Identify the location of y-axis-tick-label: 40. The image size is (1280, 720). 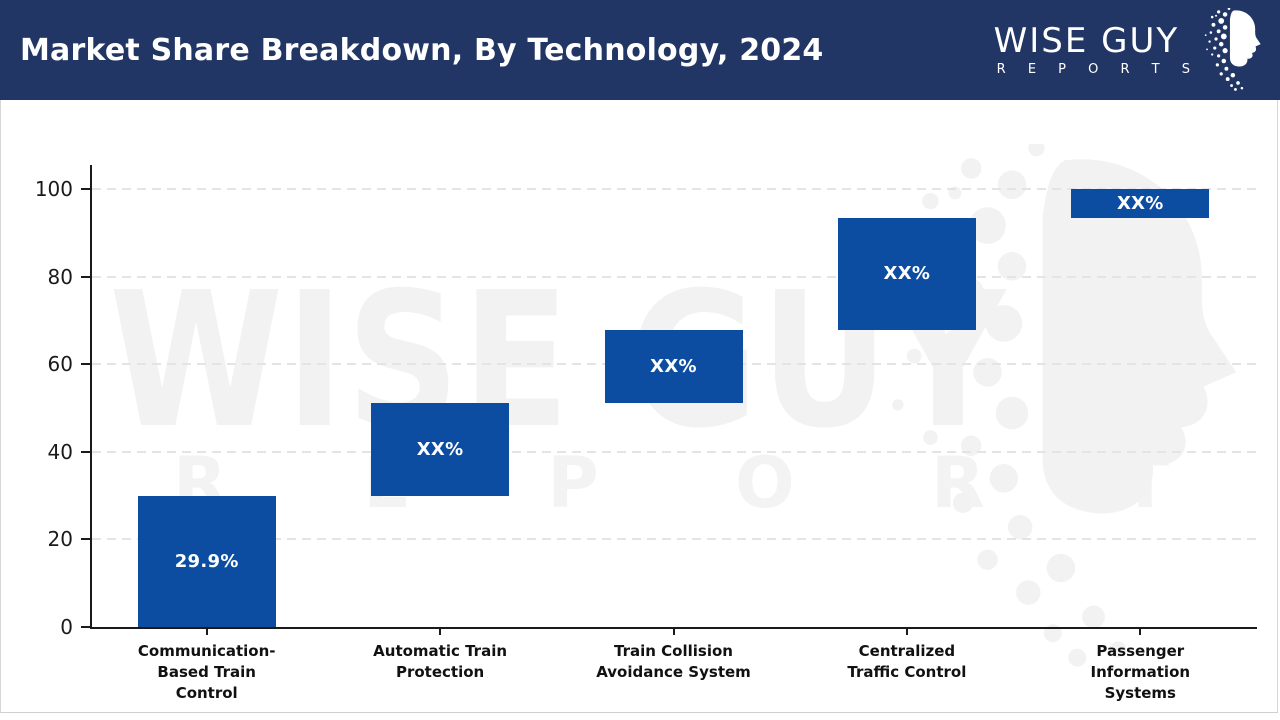
(60, 451).